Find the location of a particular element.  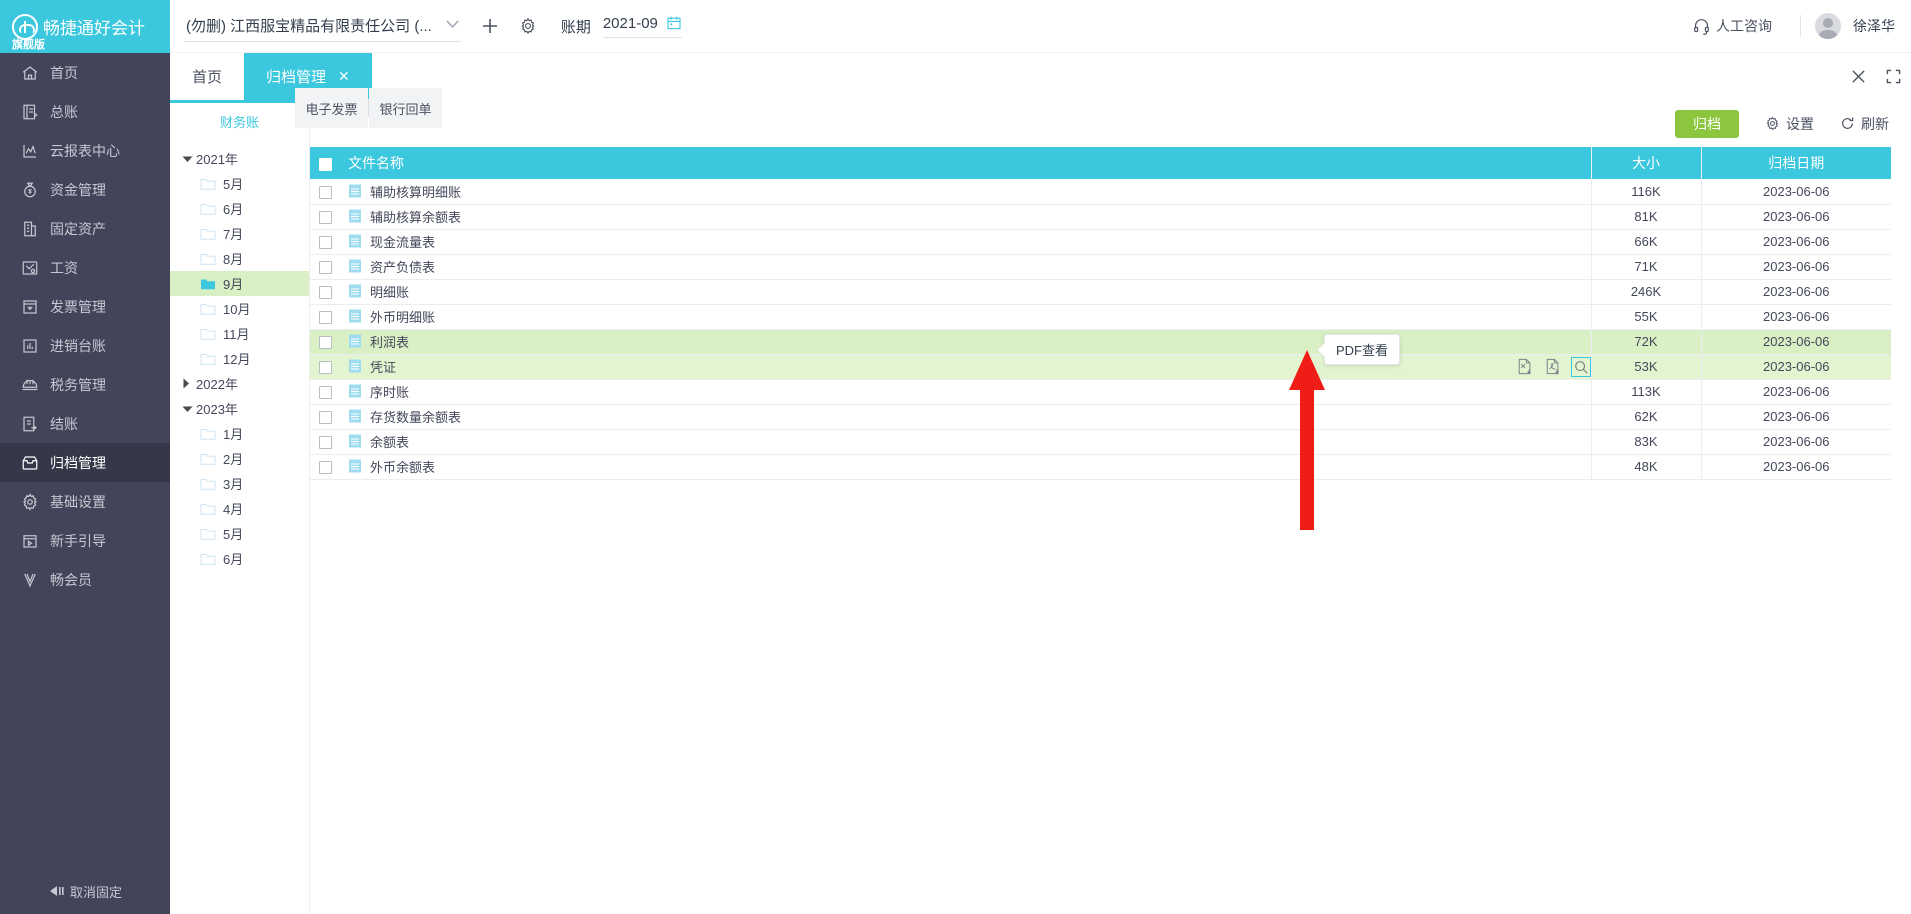

tree-node-month: 7月 is located at coordinates (239, 233).